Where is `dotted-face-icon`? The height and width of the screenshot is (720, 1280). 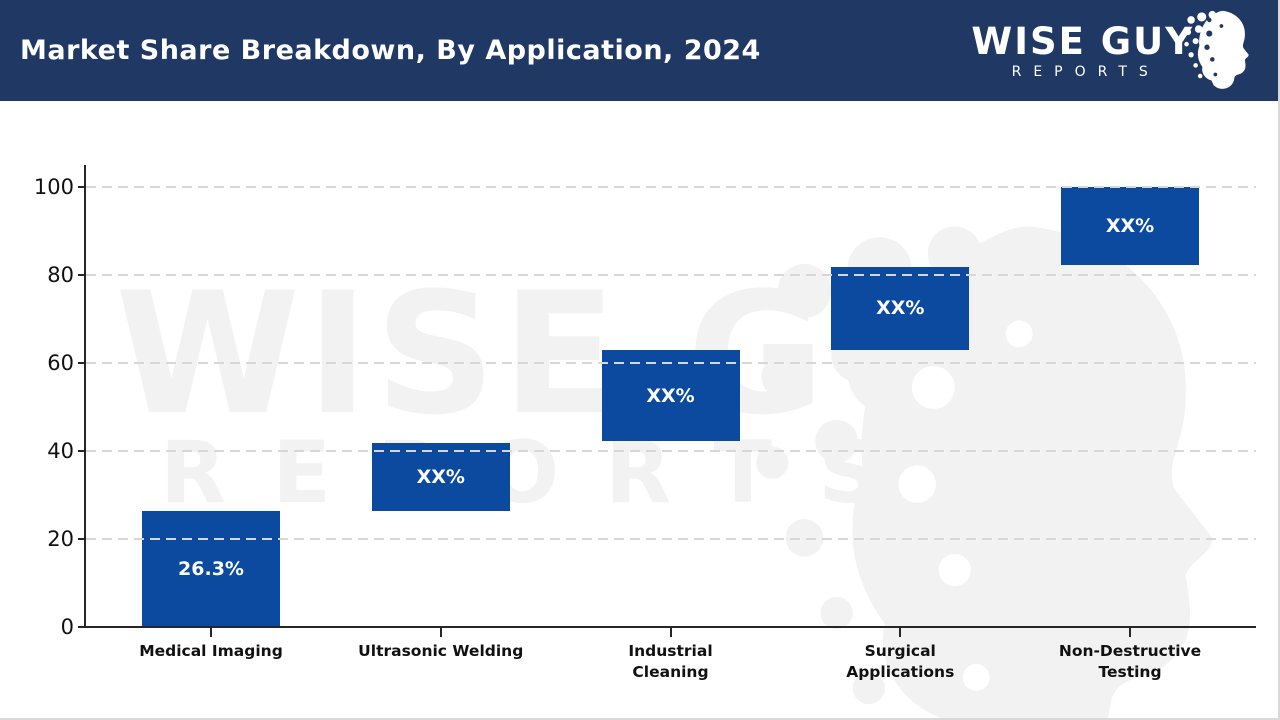
dotted-face-icon is located at coordinates (1216, 49).